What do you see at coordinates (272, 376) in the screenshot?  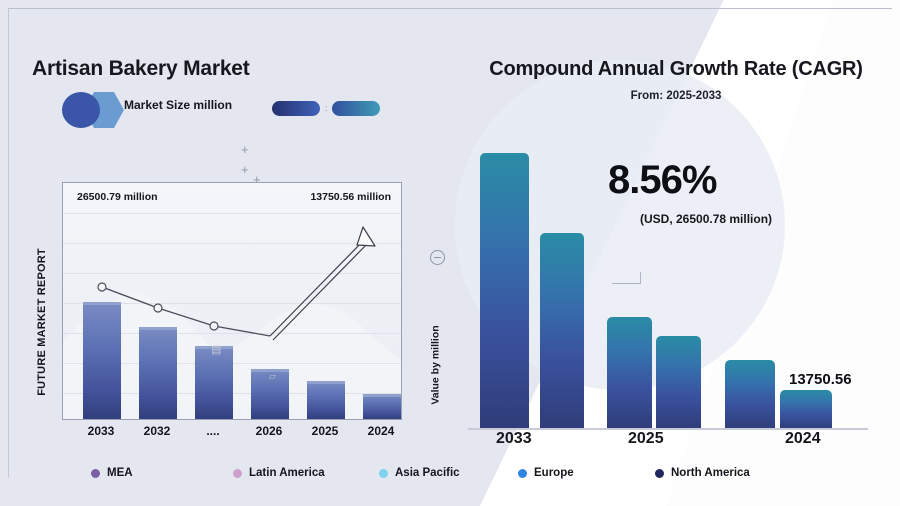 I see `watermark-icon-2: ▱` at bounding box center [272, 376].